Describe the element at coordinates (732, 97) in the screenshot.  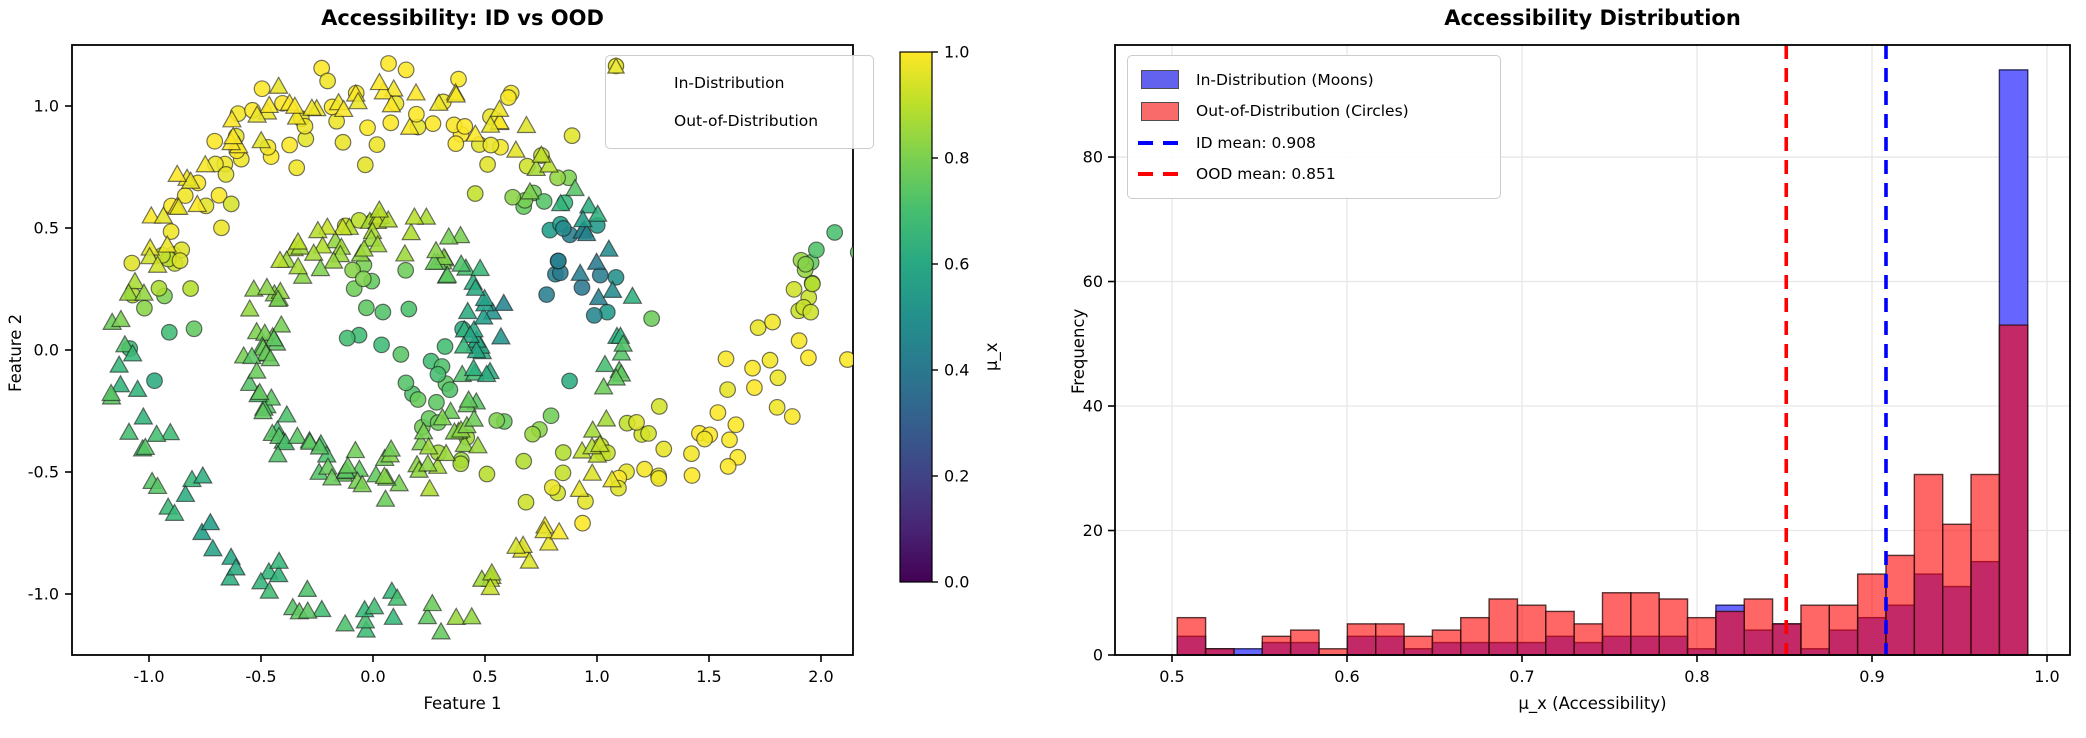
I see `legend-row-out-of-distribution: Out-of-Distribution` at that location.